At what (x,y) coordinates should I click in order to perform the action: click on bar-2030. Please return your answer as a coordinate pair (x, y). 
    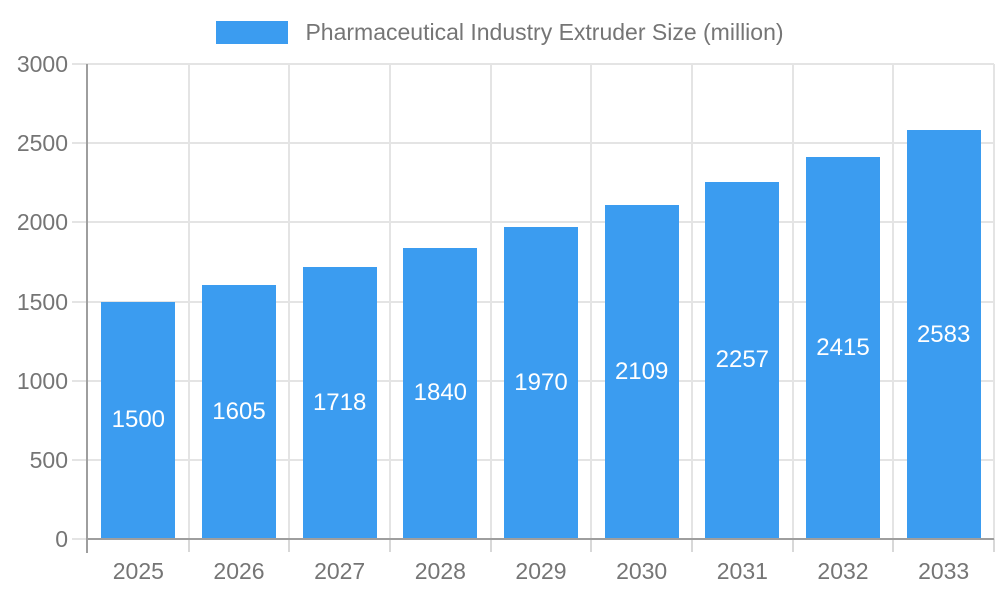
    Looking at the image, I should click on (641, 372).